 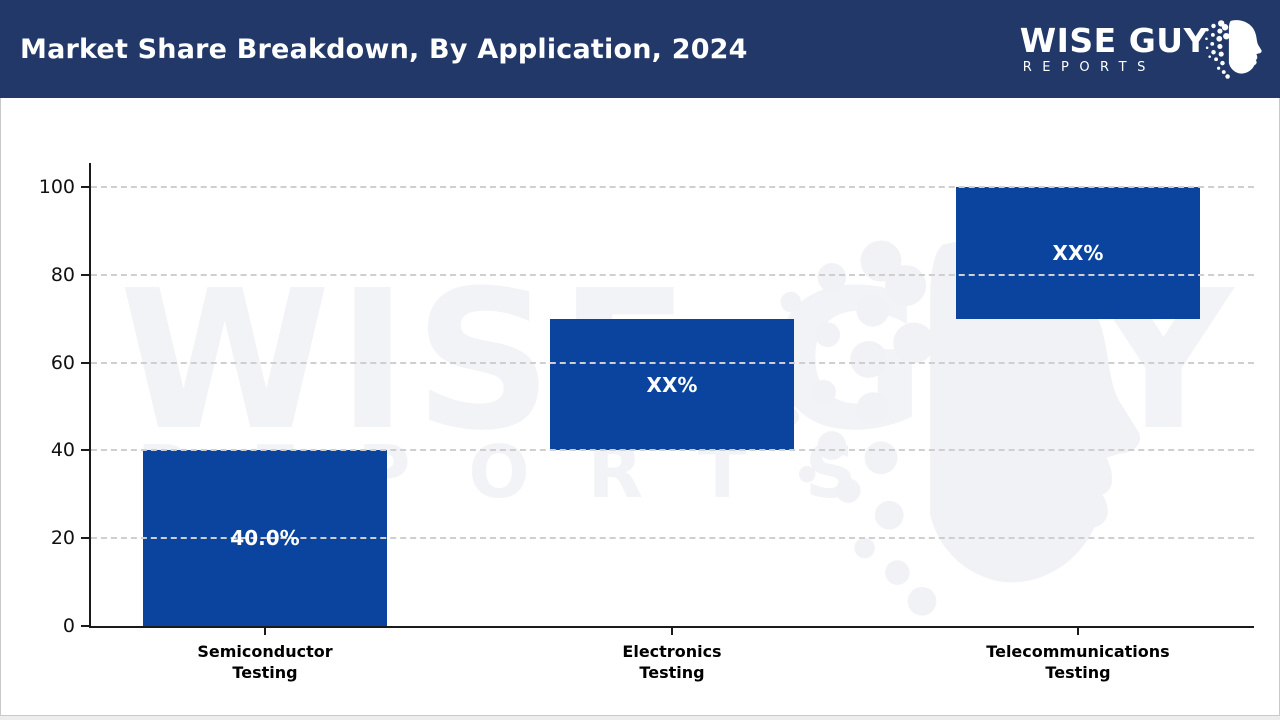 I want to click on x-tick-label-telecommunications-testing: Telecommunications Testing, so click(x=1078, y=662).